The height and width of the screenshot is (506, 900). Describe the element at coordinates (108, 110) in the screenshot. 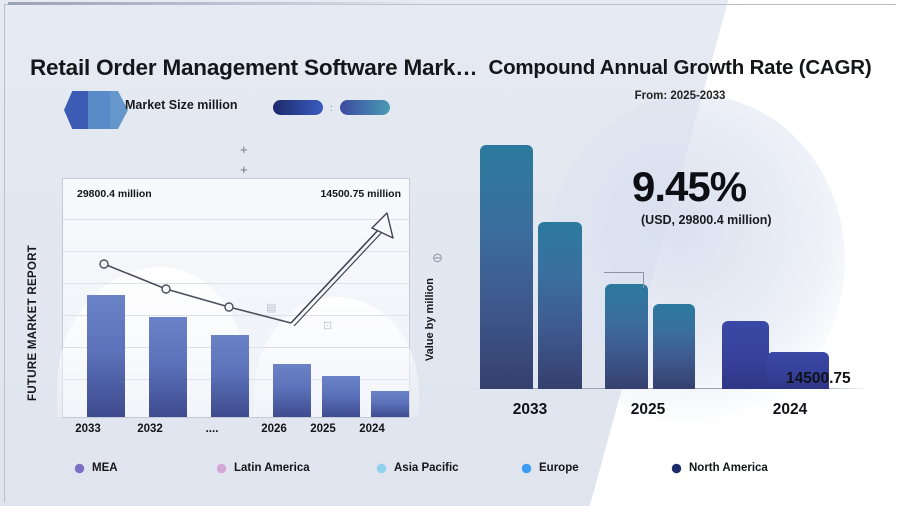

I see `logo-shape-light` at that location.